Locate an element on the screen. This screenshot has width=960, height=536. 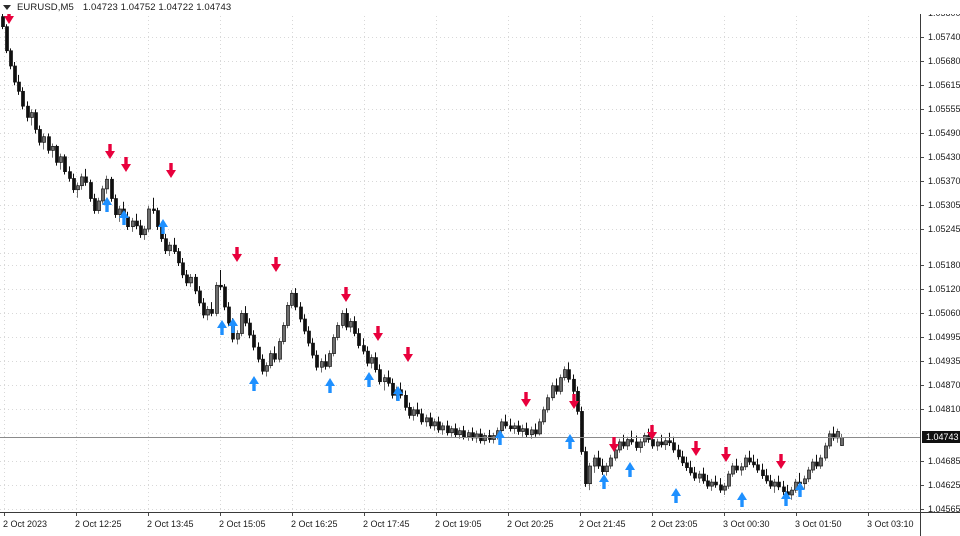
time-axis-tick: 3 Oct 00:30 is located at coordinates (746, 521).